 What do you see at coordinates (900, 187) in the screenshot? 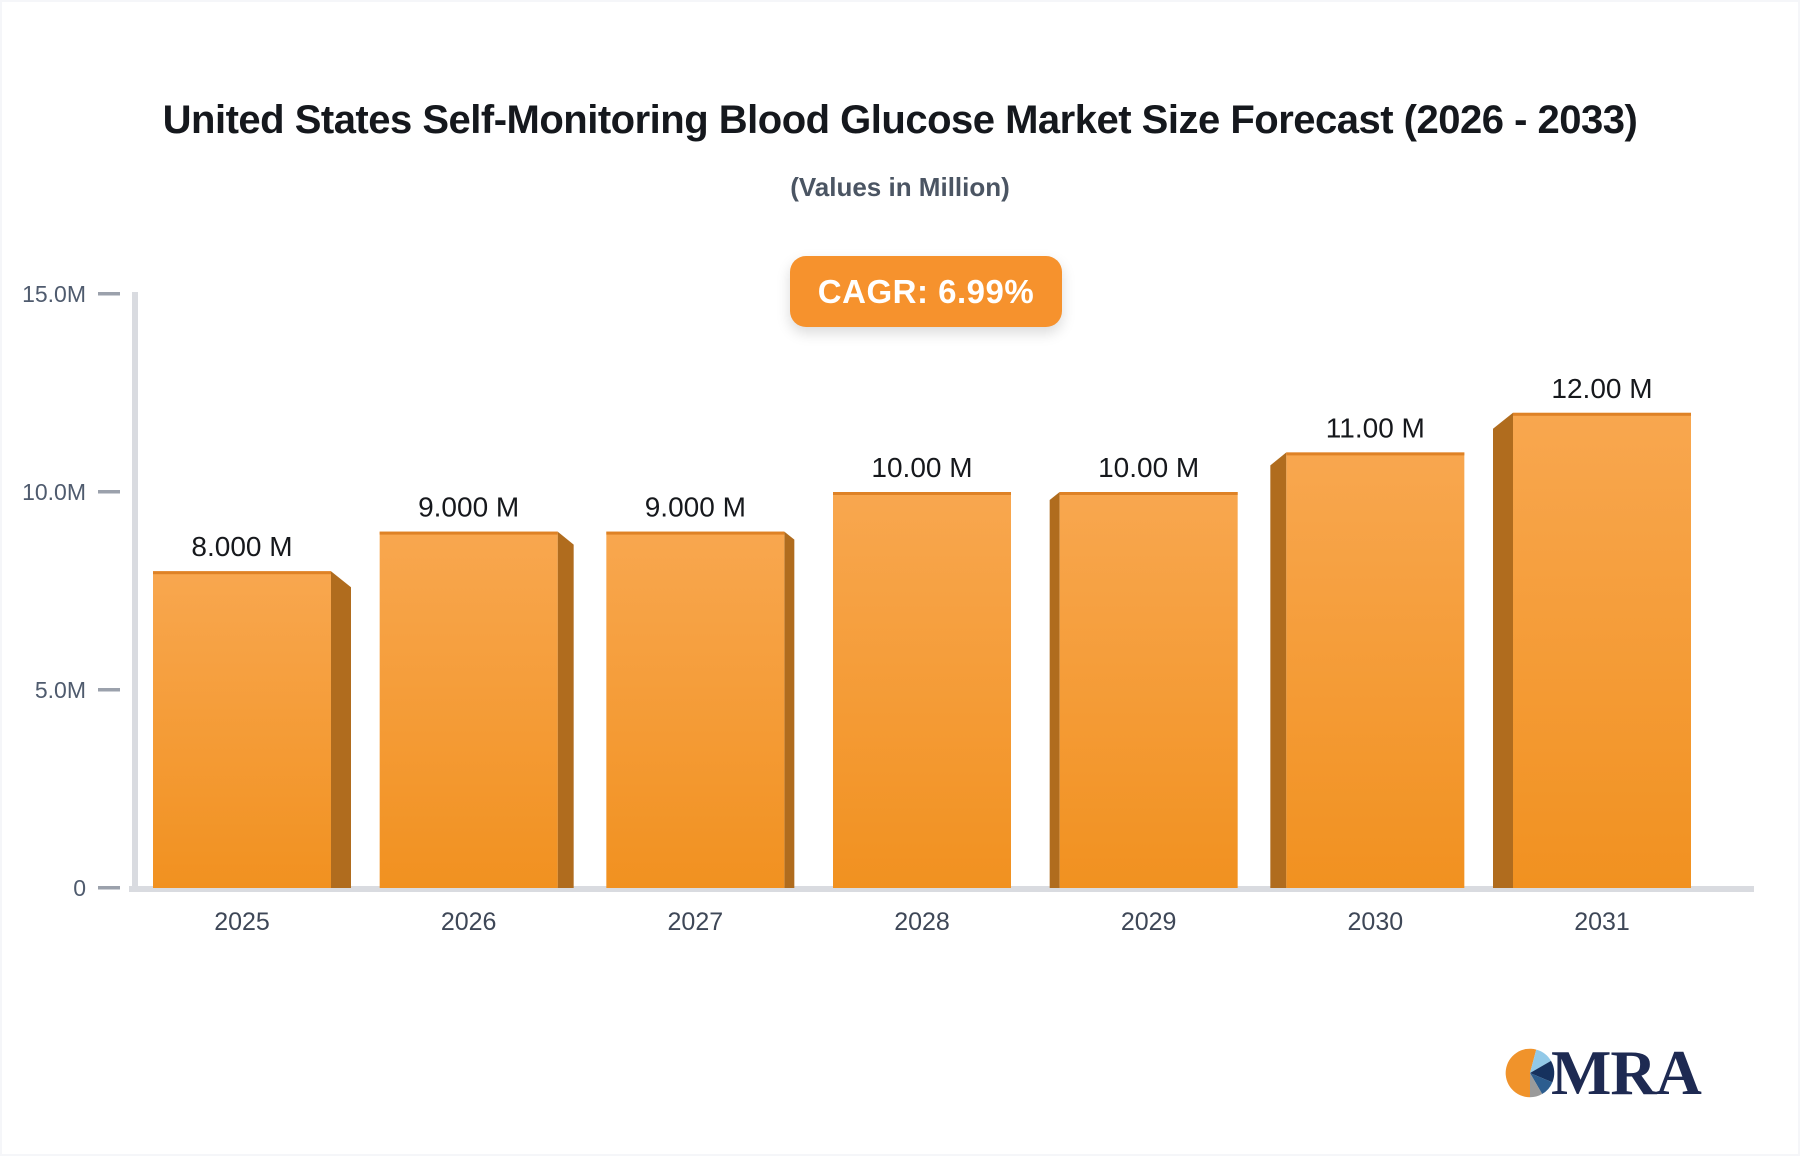
I see `chart-subtitle: (Values in Million)` at bounding box center [900, 187].